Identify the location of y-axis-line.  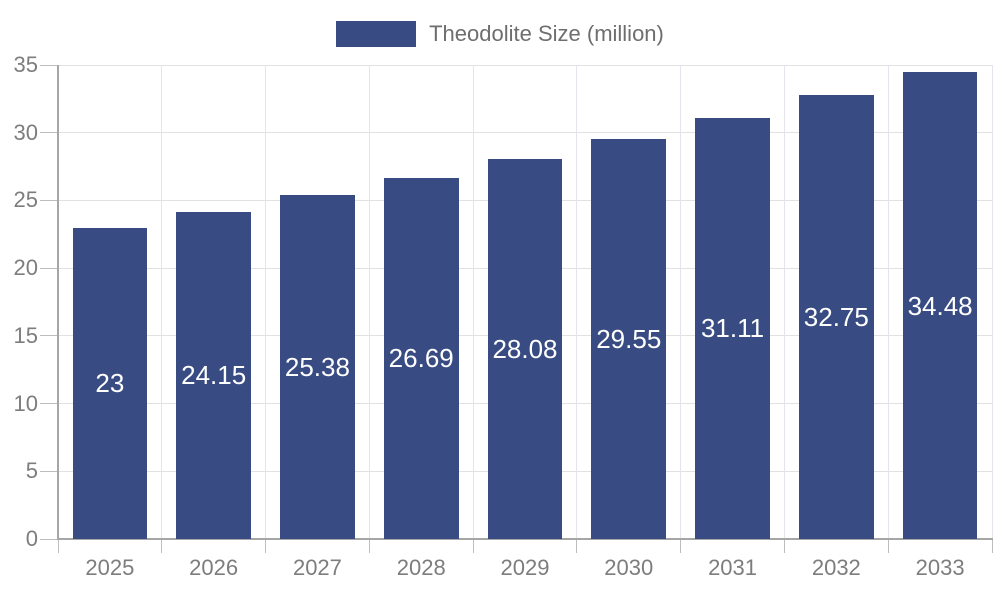
(58, 302).